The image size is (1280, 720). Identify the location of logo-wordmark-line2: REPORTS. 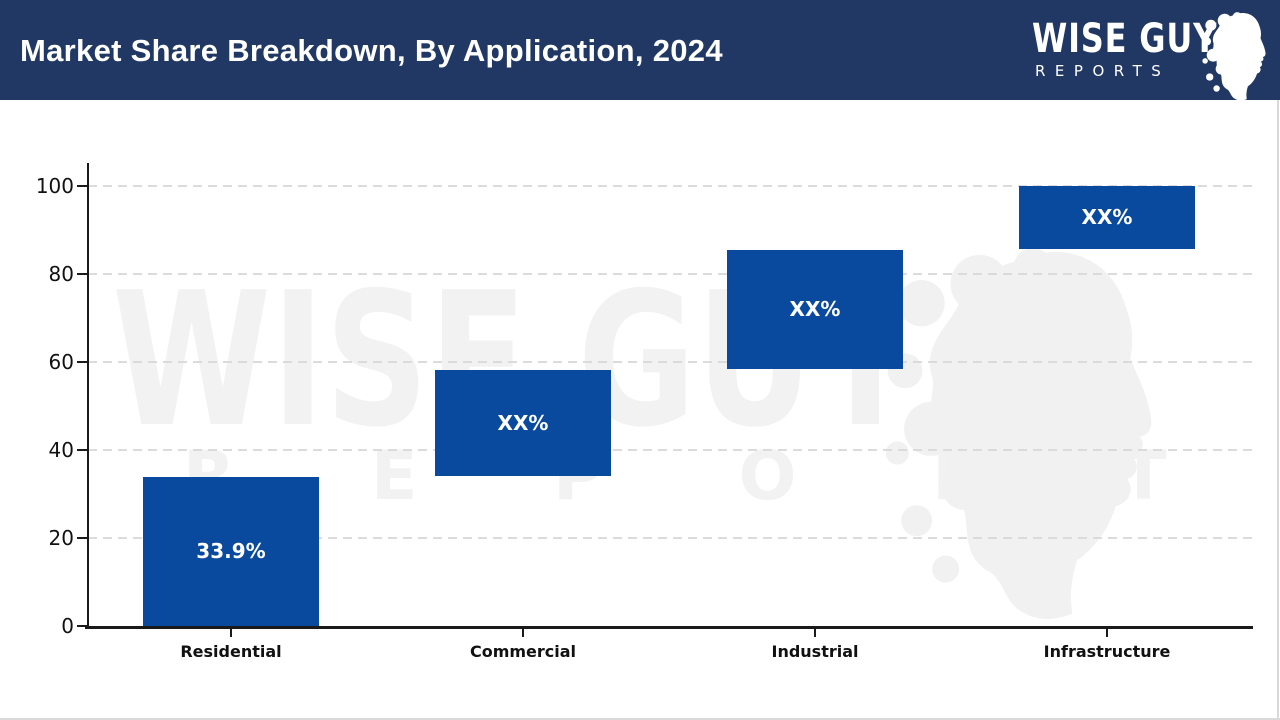
(1103, 71).